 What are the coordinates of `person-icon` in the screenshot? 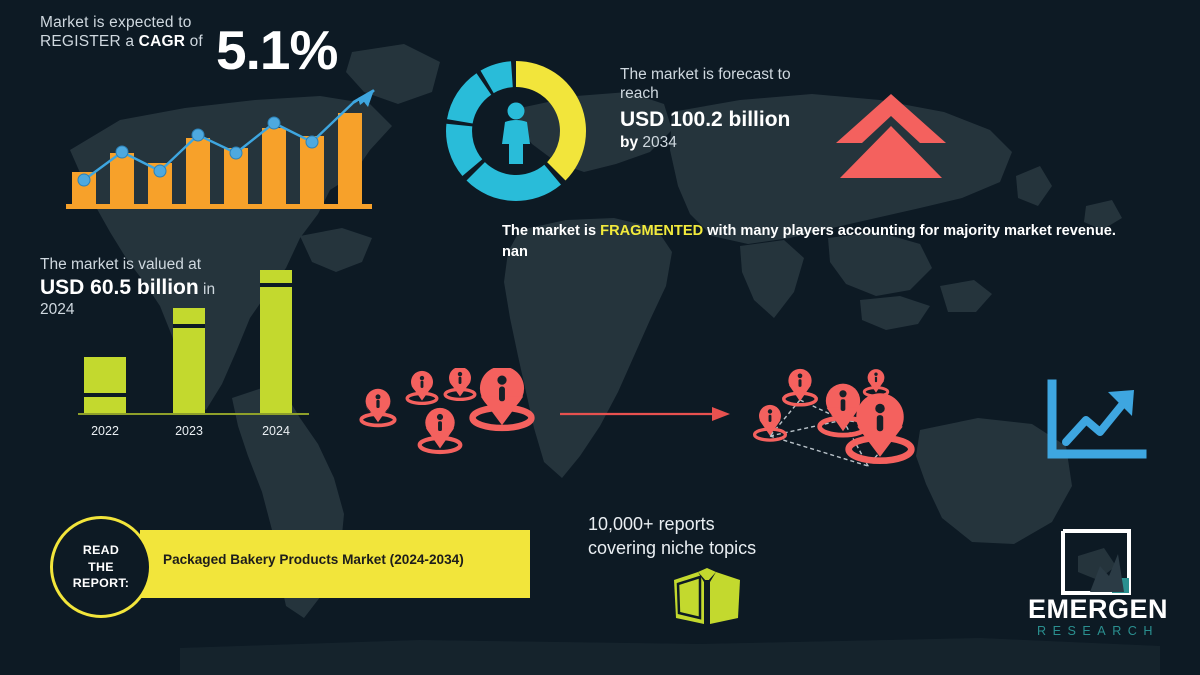 It's located at (516, 133).